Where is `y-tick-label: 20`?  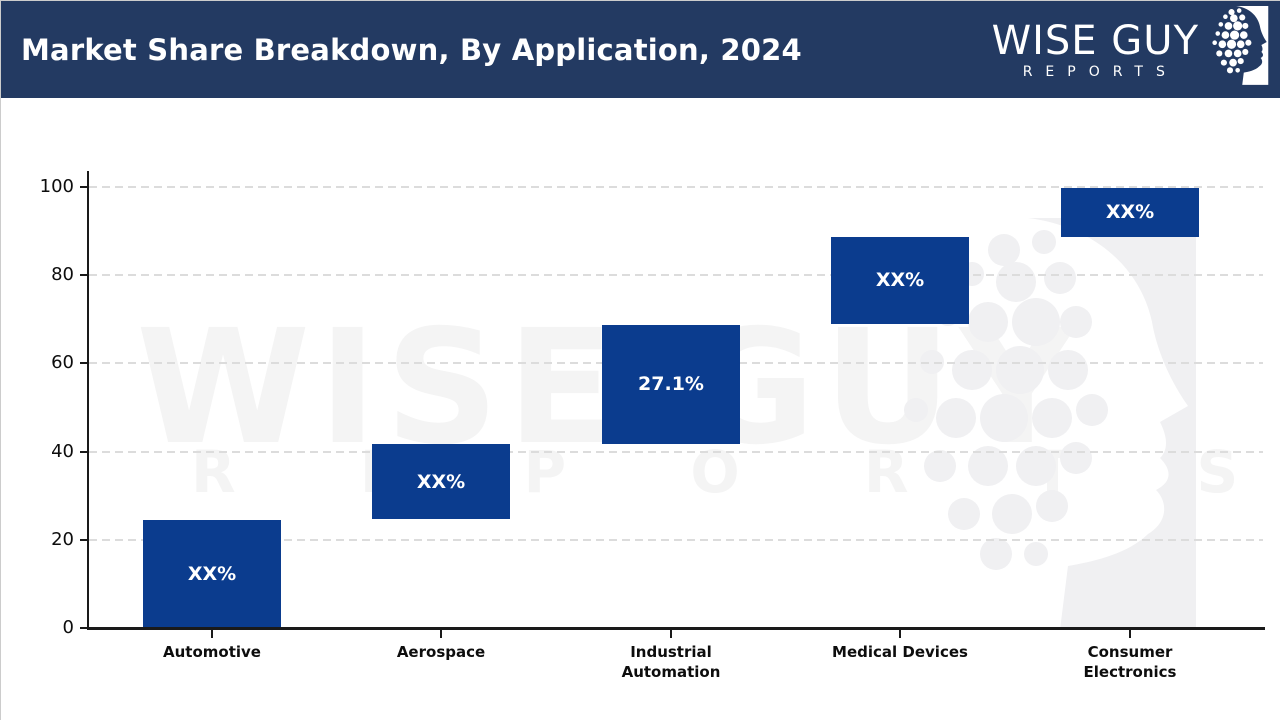 y-tick-label: 20 is located at coordinates (62, 539).